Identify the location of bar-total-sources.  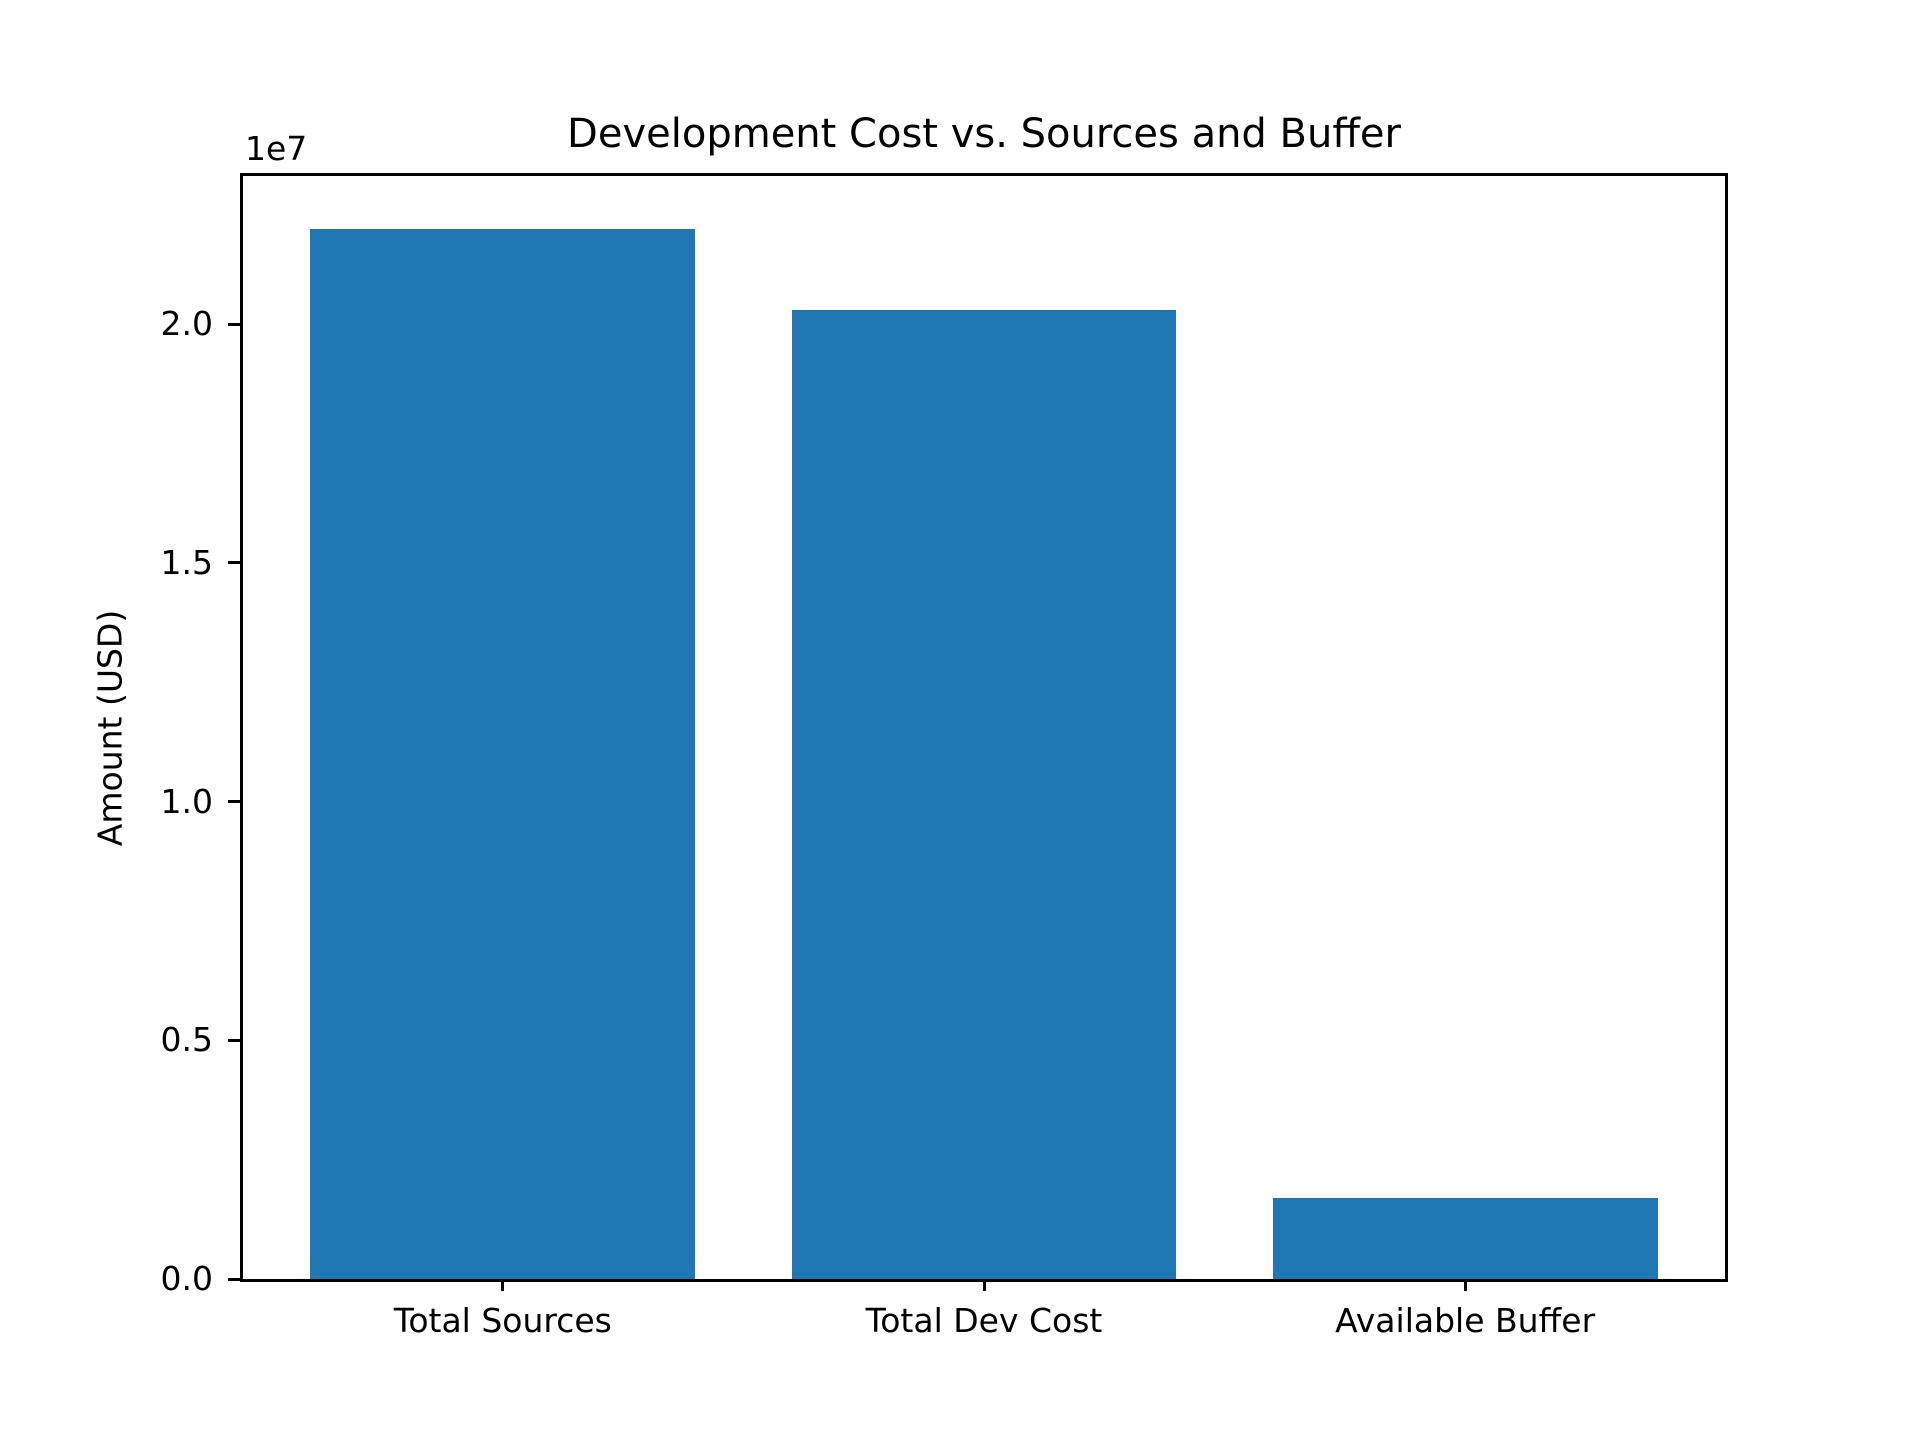
(503, 753).